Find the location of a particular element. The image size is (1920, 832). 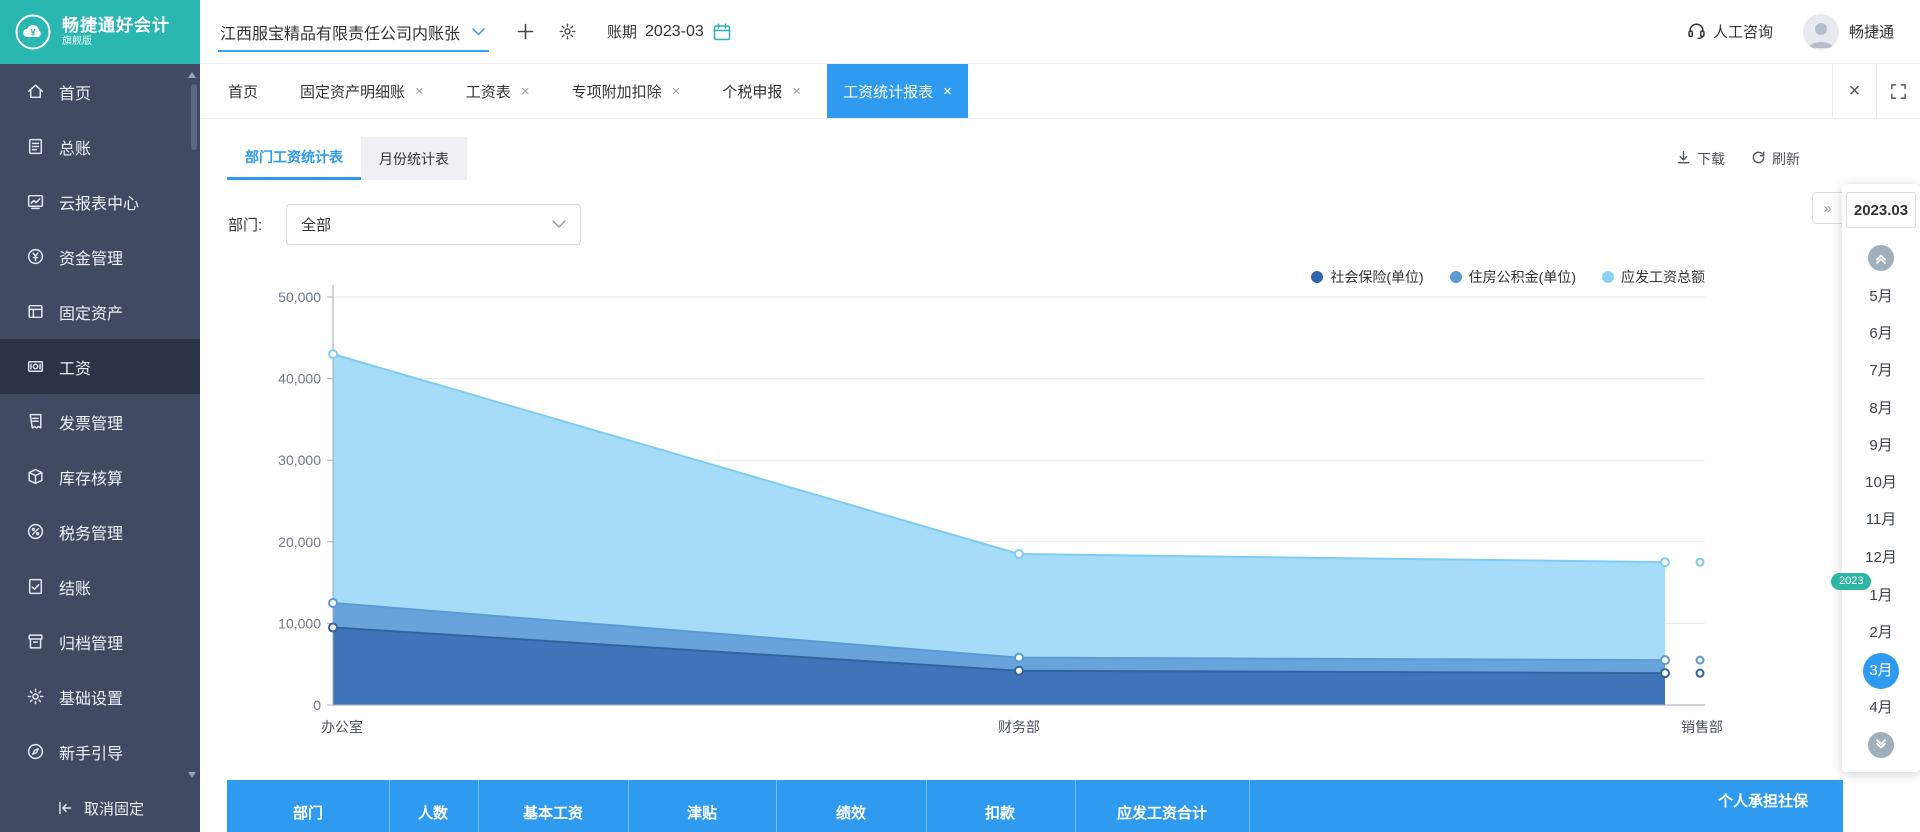

sidebar-item-settings: 基础设置 is located at coordinates (100, 696).